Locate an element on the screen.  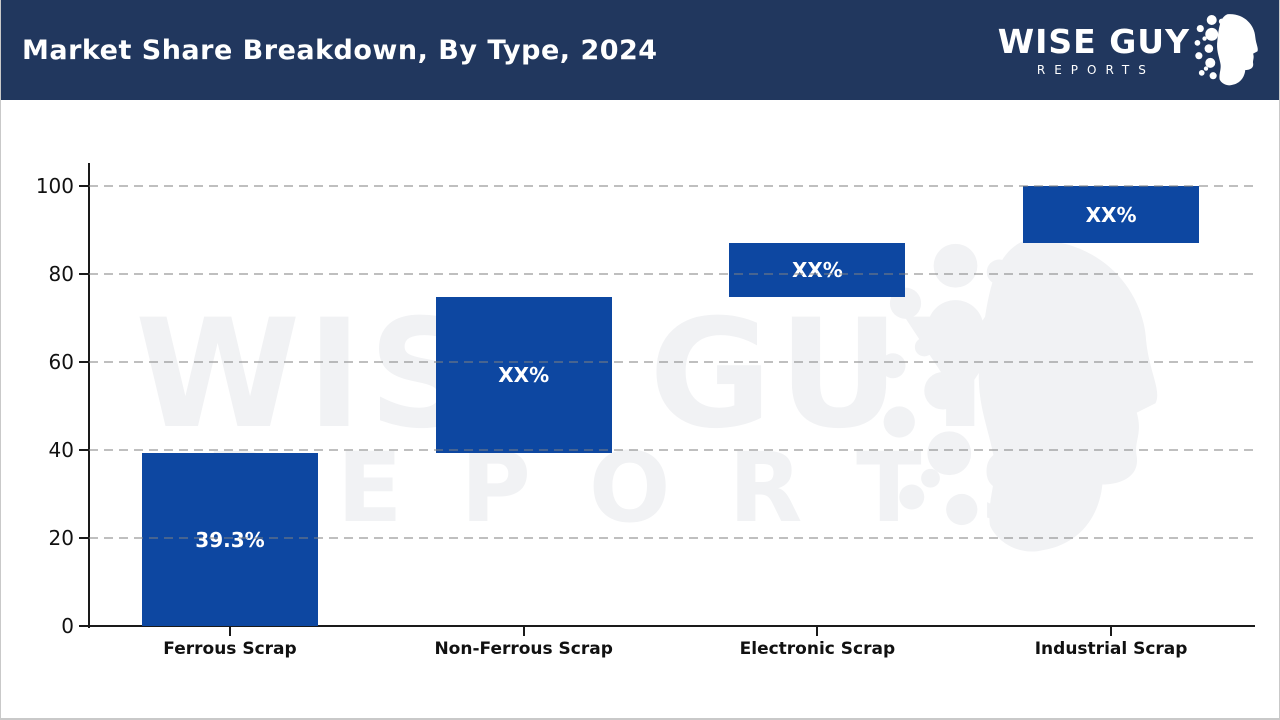
x-axis-line is located at coordinates (671, 626).